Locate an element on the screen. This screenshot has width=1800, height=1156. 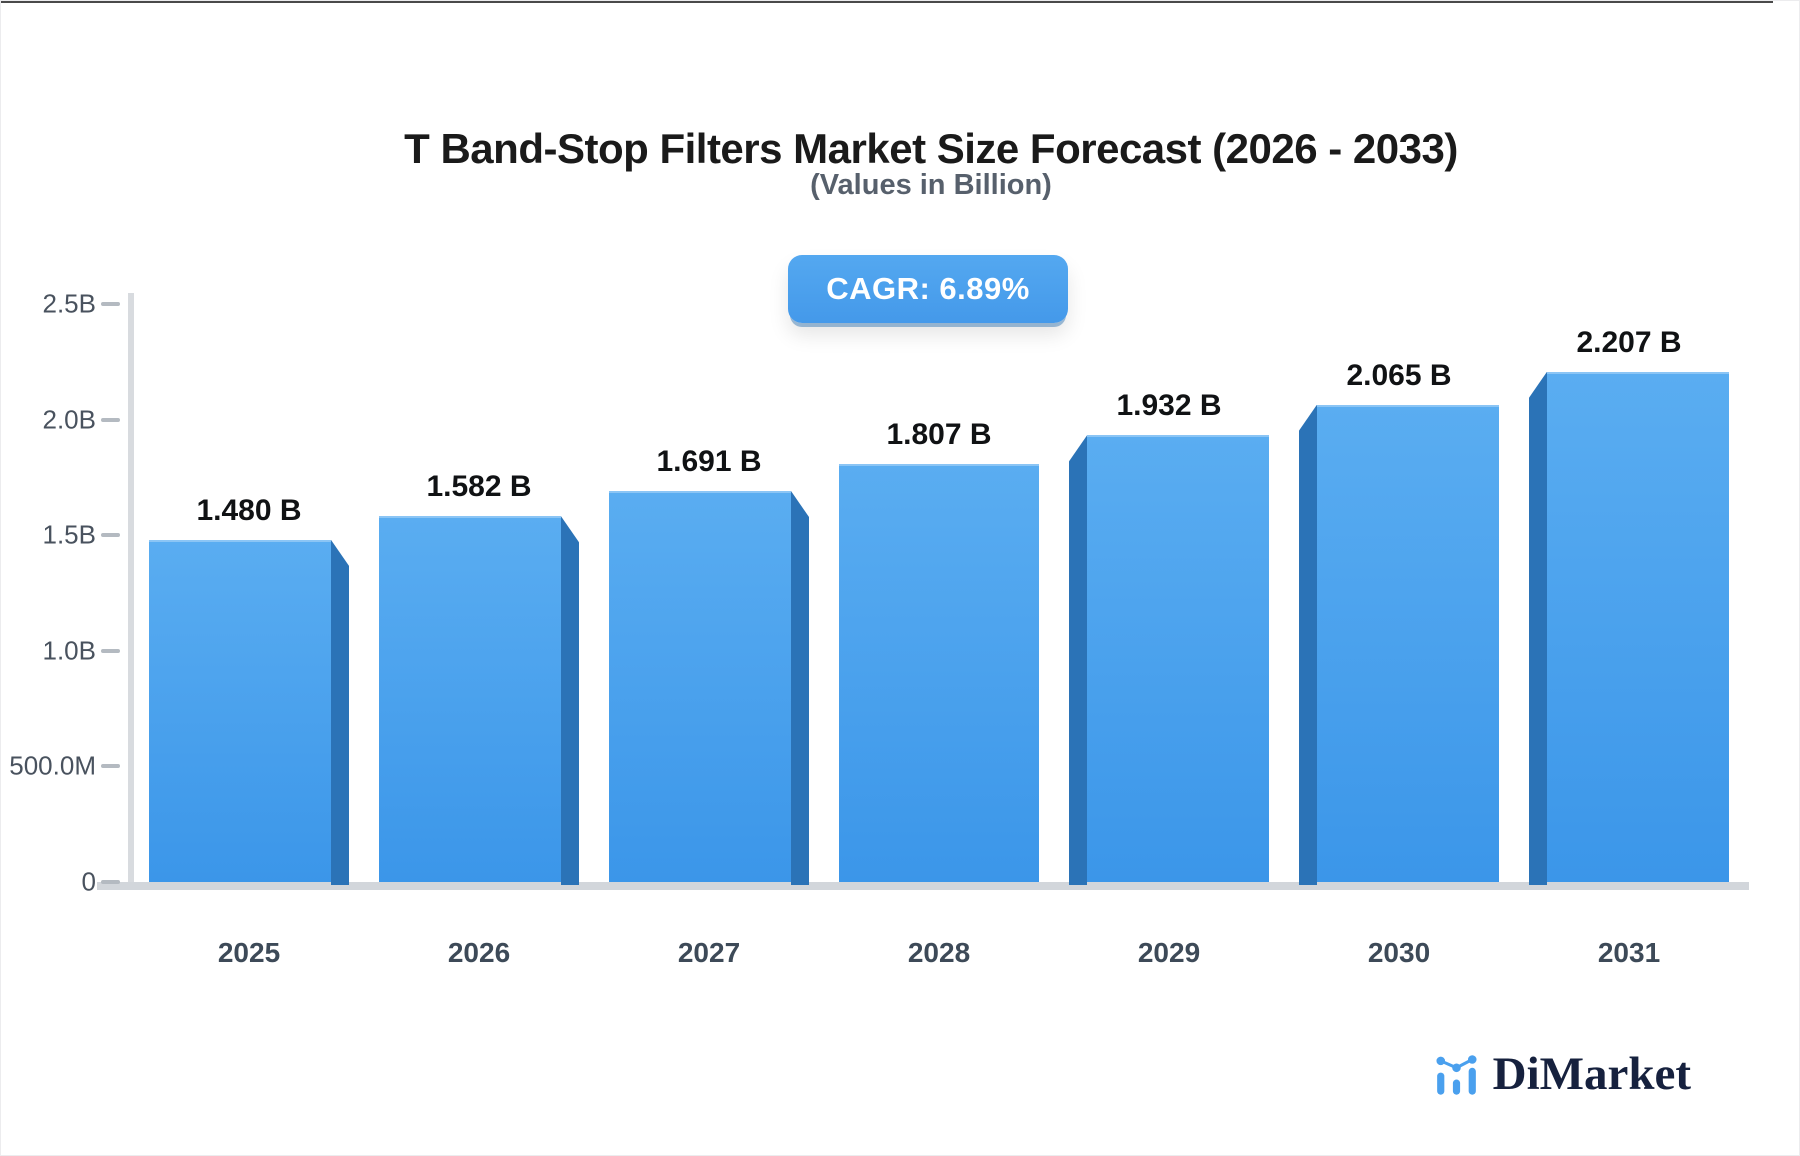
bar-2028: 1.807 B is located at coordinates (939, 650).